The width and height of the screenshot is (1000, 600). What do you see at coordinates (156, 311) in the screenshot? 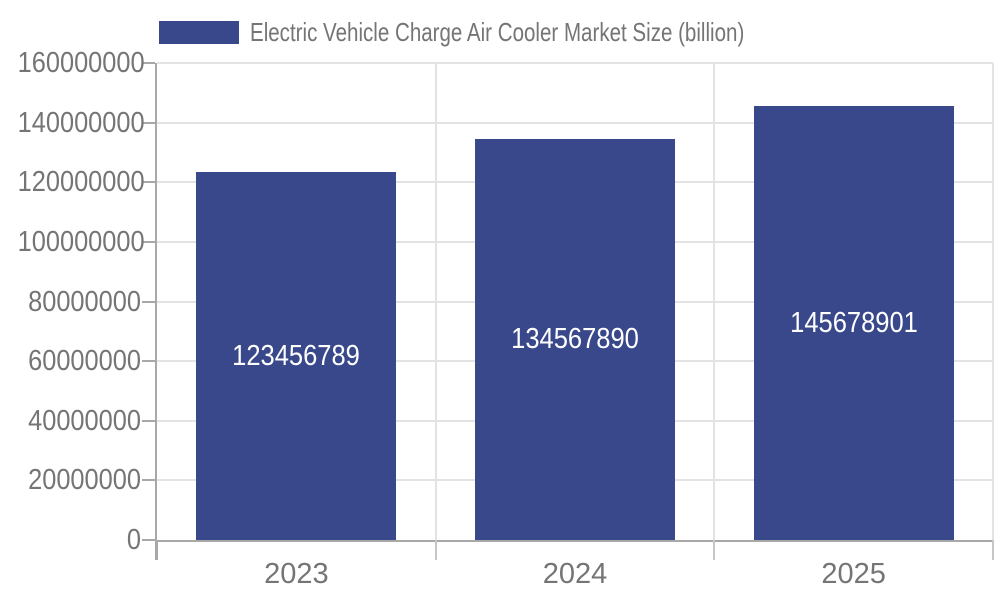
I see `y-axis-line` at bounding box center [156, 311].